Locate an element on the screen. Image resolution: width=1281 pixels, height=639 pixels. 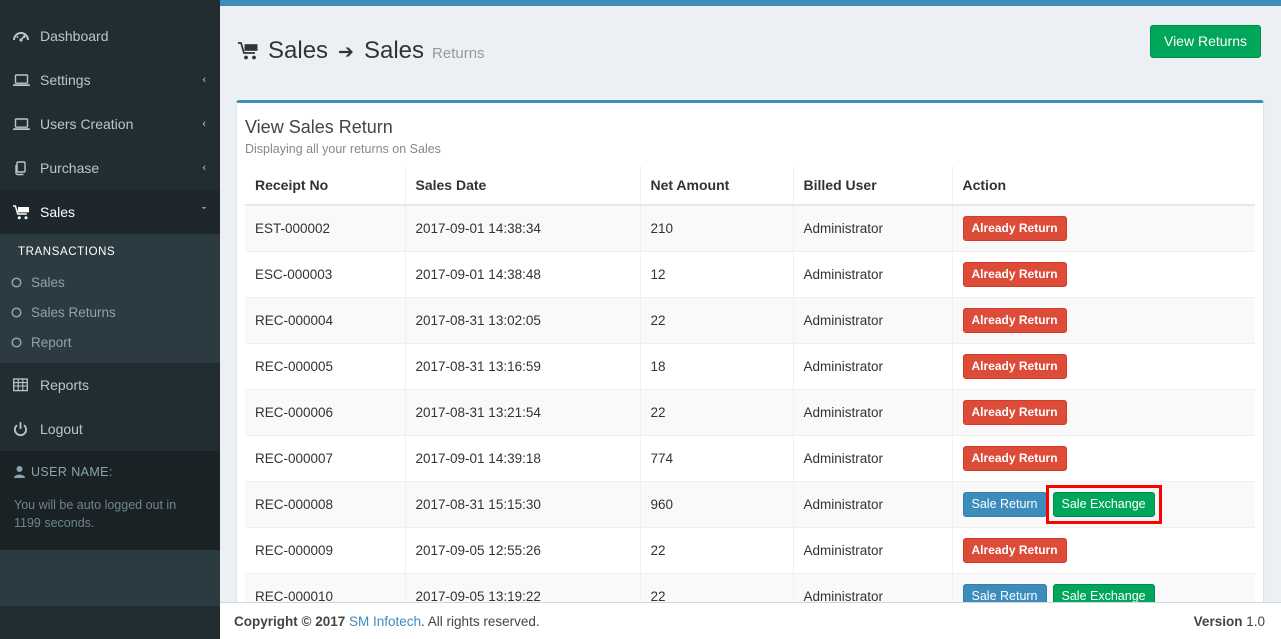
user-icon is located at coordinates (19, 472).